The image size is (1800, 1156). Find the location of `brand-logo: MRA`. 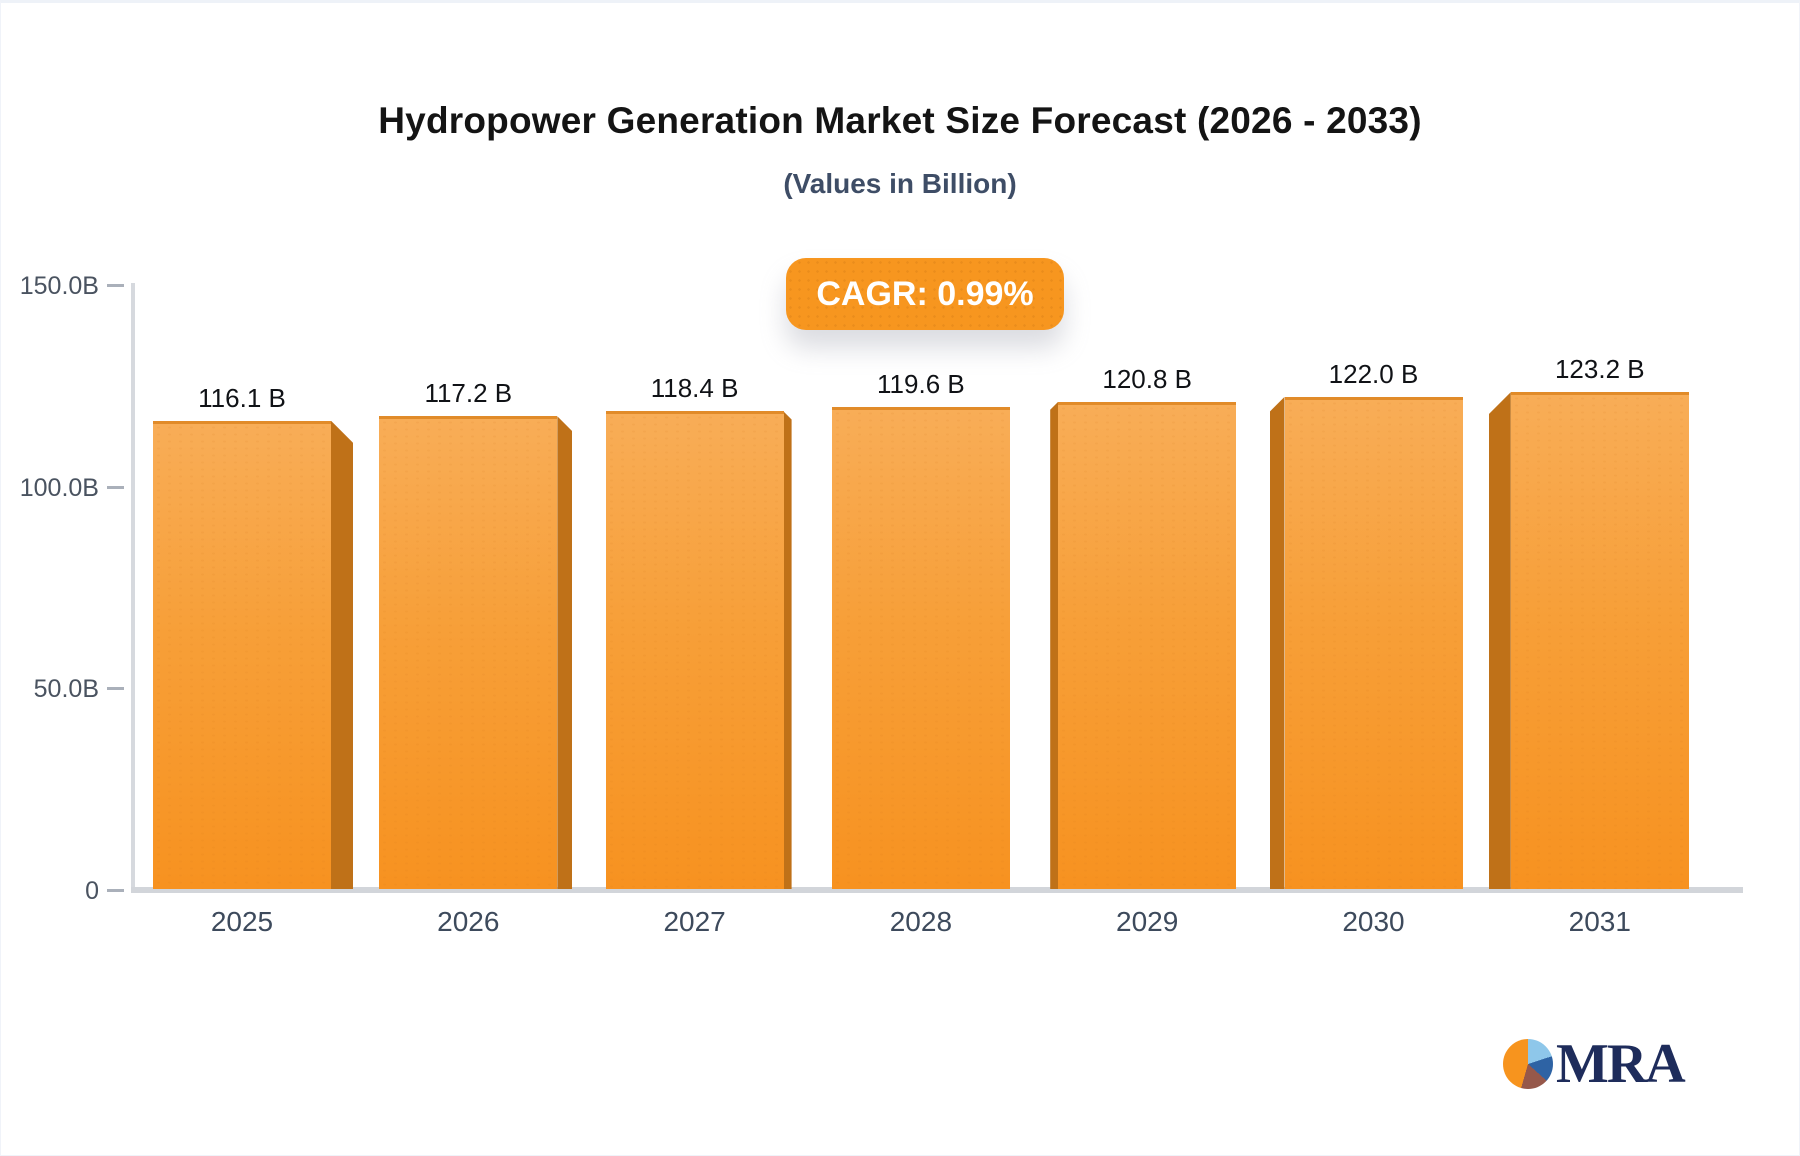

brand-logo: MRA is located at coordinates (1594, 1064).